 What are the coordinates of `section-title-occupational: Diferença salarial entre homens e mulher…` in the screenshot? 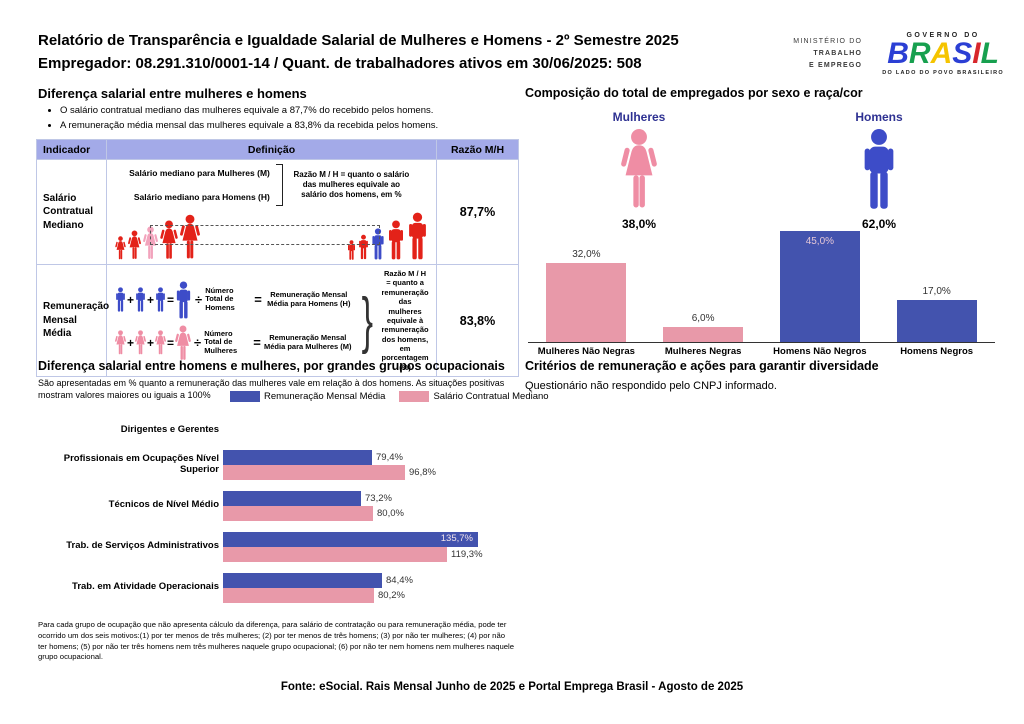 It's located at (271, 366).